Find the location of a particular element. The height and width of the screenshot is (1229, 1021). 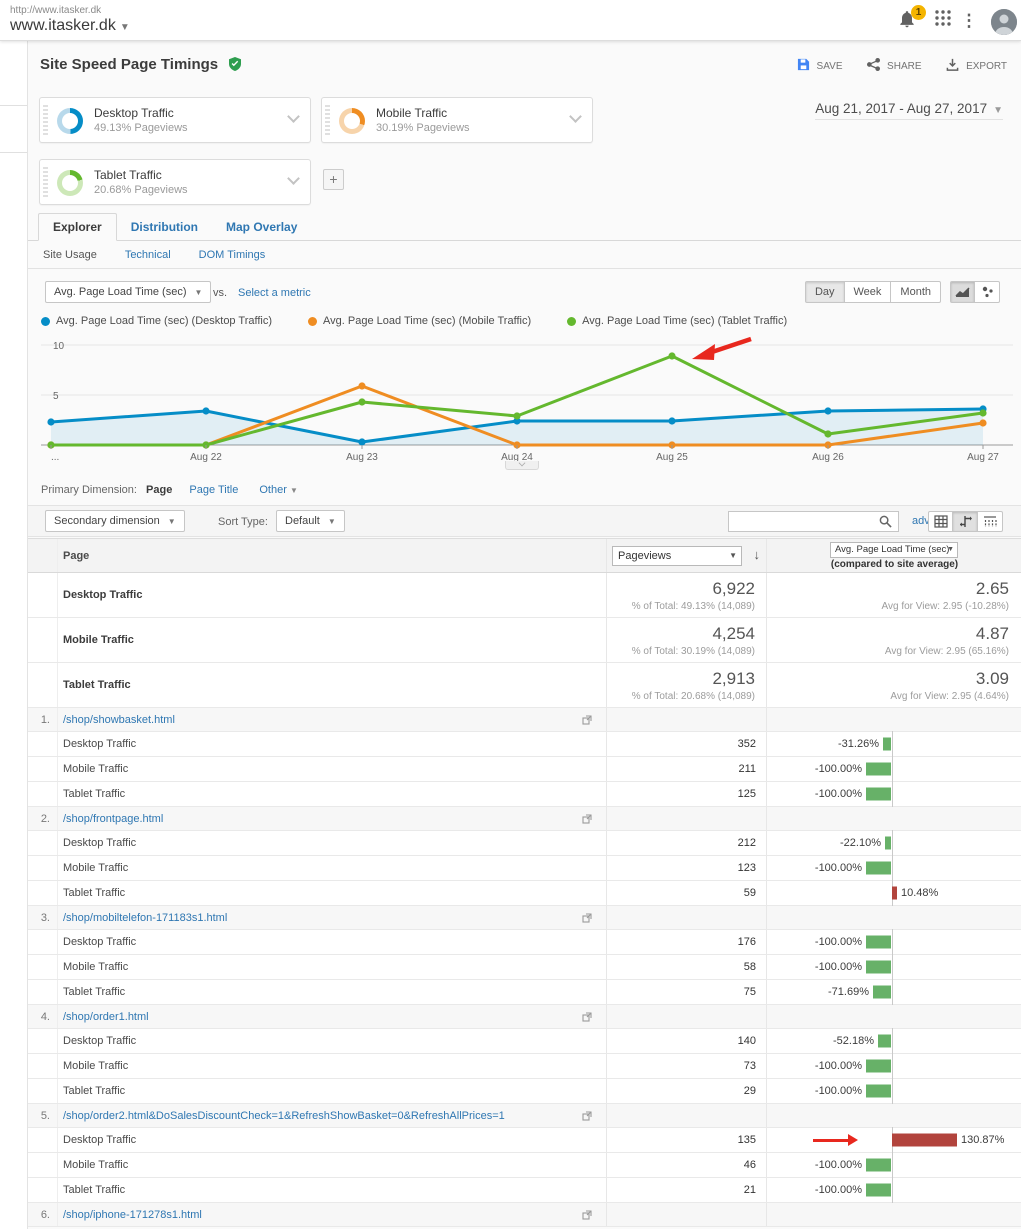

add-segment-button: + is located at coordinates (333, 179).